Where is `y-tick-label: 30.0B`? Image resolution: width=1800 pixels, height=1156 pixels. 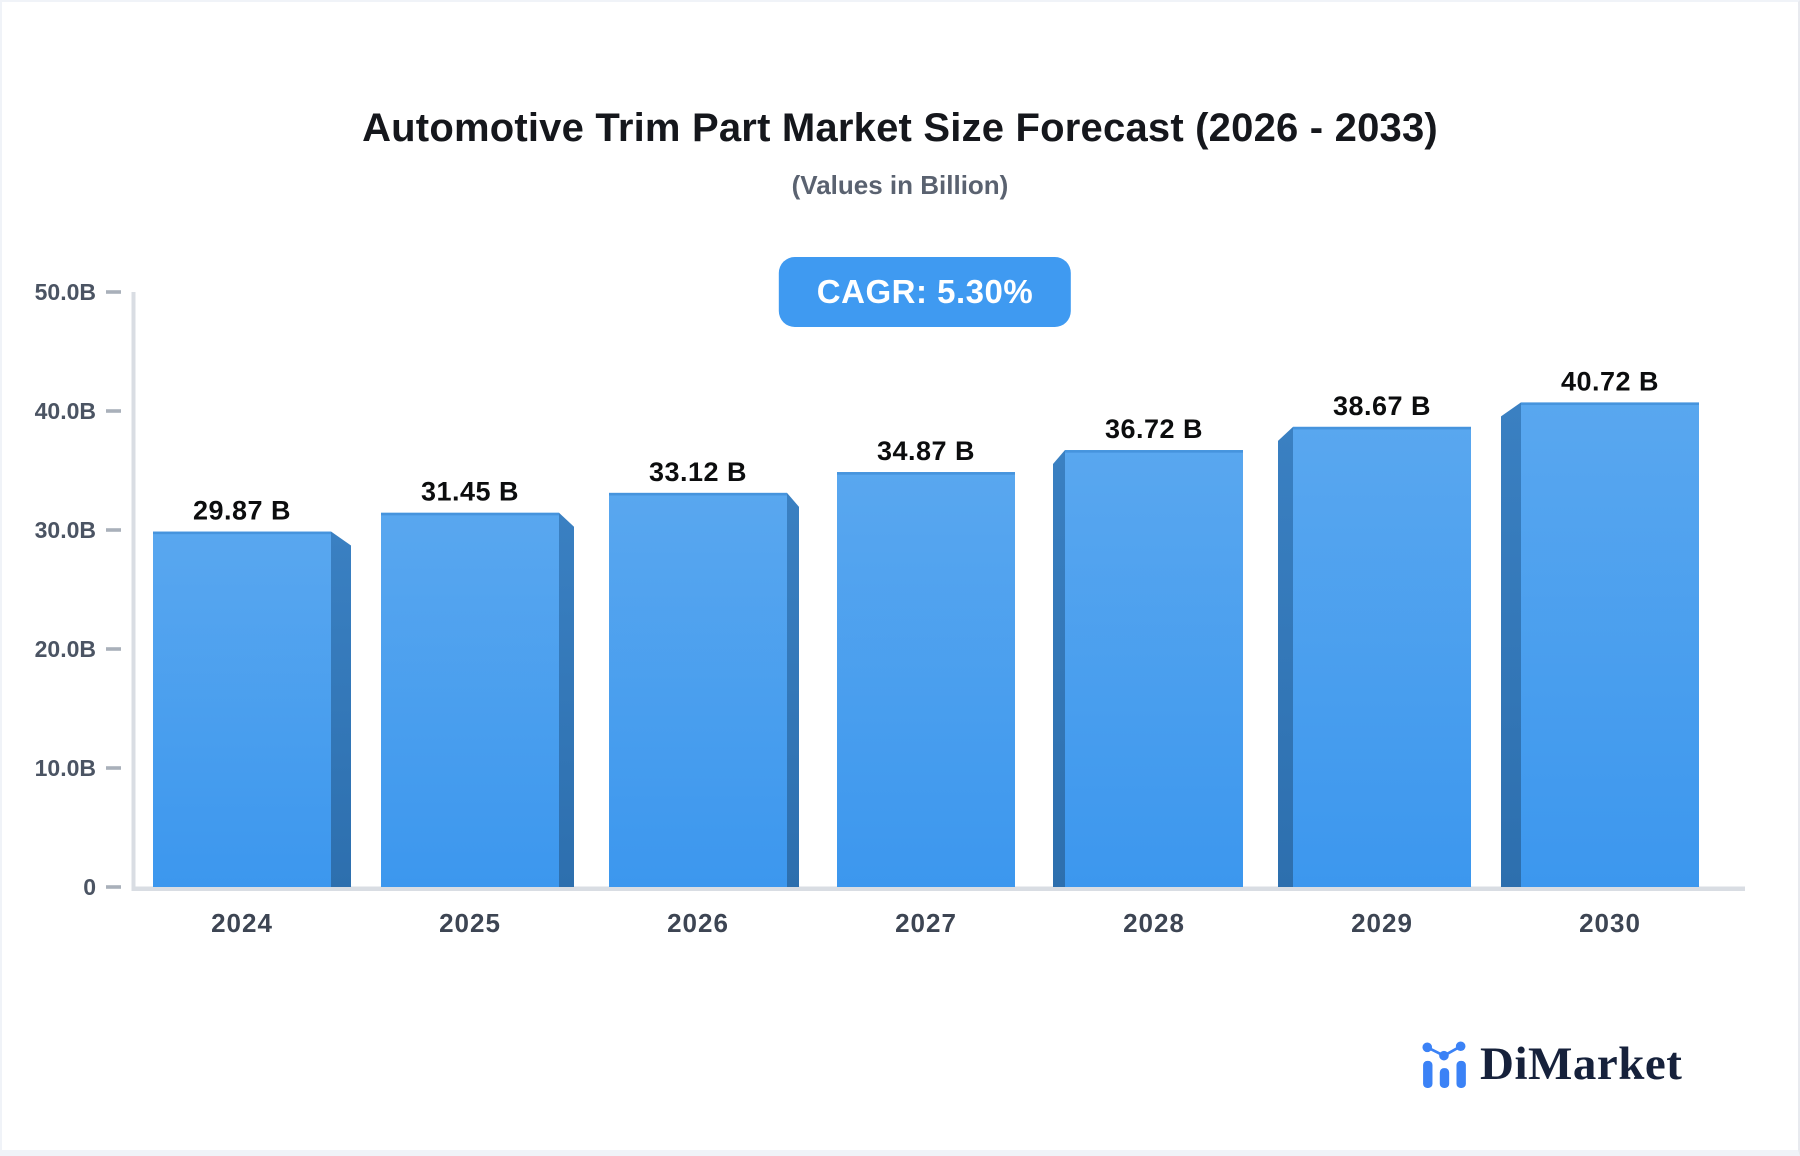
y-tick-label: 30.0B is located at coordinates (65, 530).